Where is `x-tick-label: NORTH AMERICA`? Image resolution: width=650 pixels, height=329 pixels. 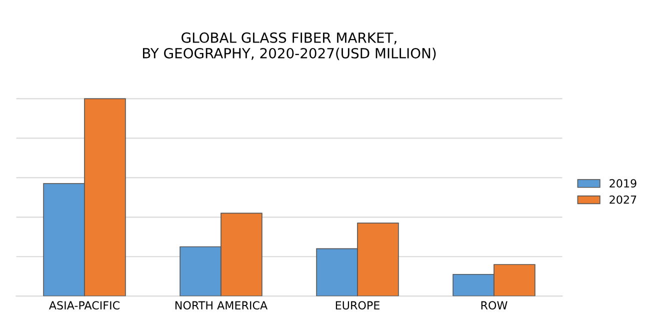
x-tick-label: NORTH AMERICA is located at coordinates (221, 305).